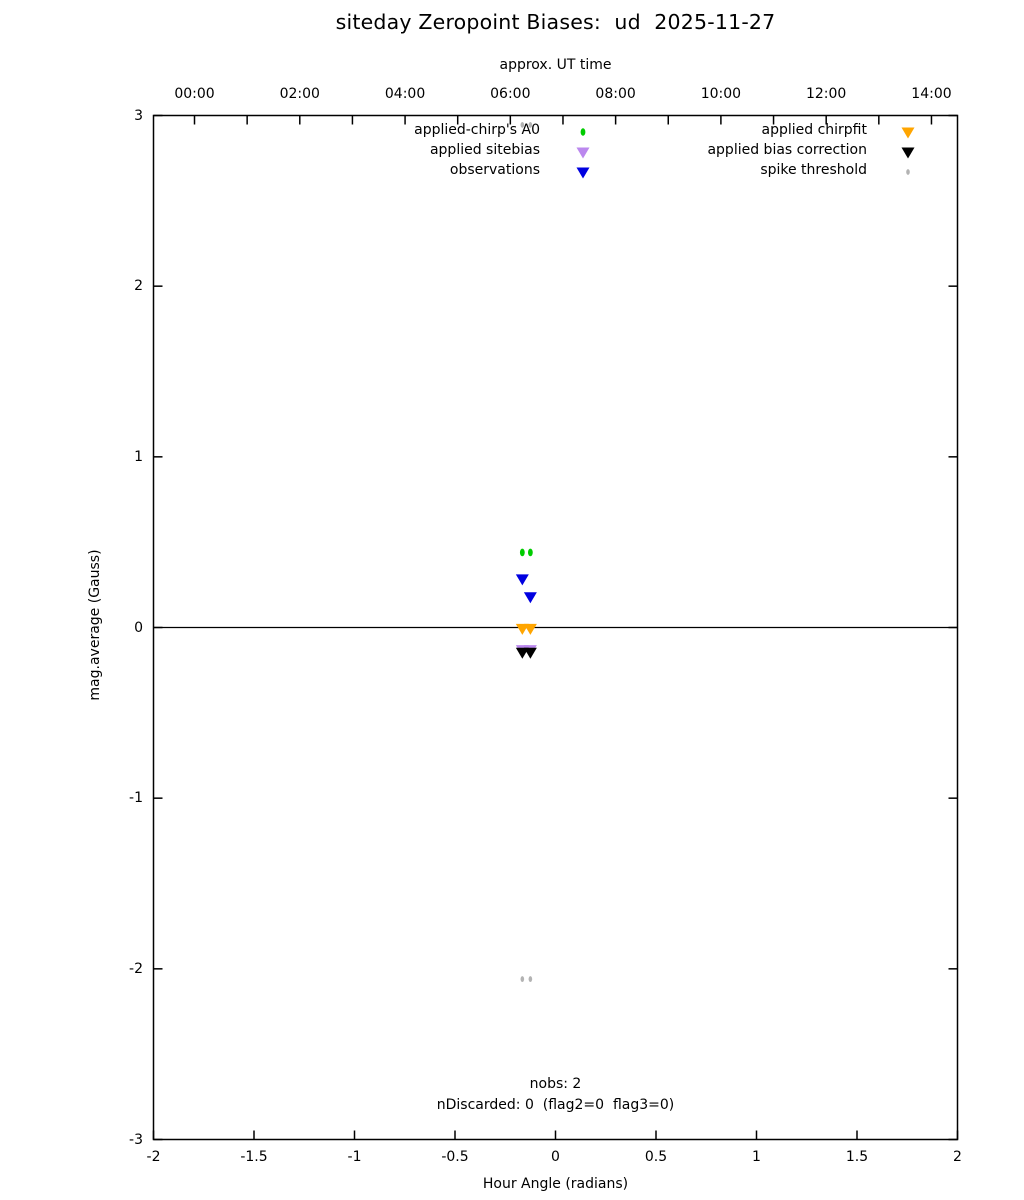  What do you see at coordinates (555, 22) in the screenshot?
I see `chart-title: siteday Zeropoint Biases: ud 2025-11-27` at bounding box center [555, 22].